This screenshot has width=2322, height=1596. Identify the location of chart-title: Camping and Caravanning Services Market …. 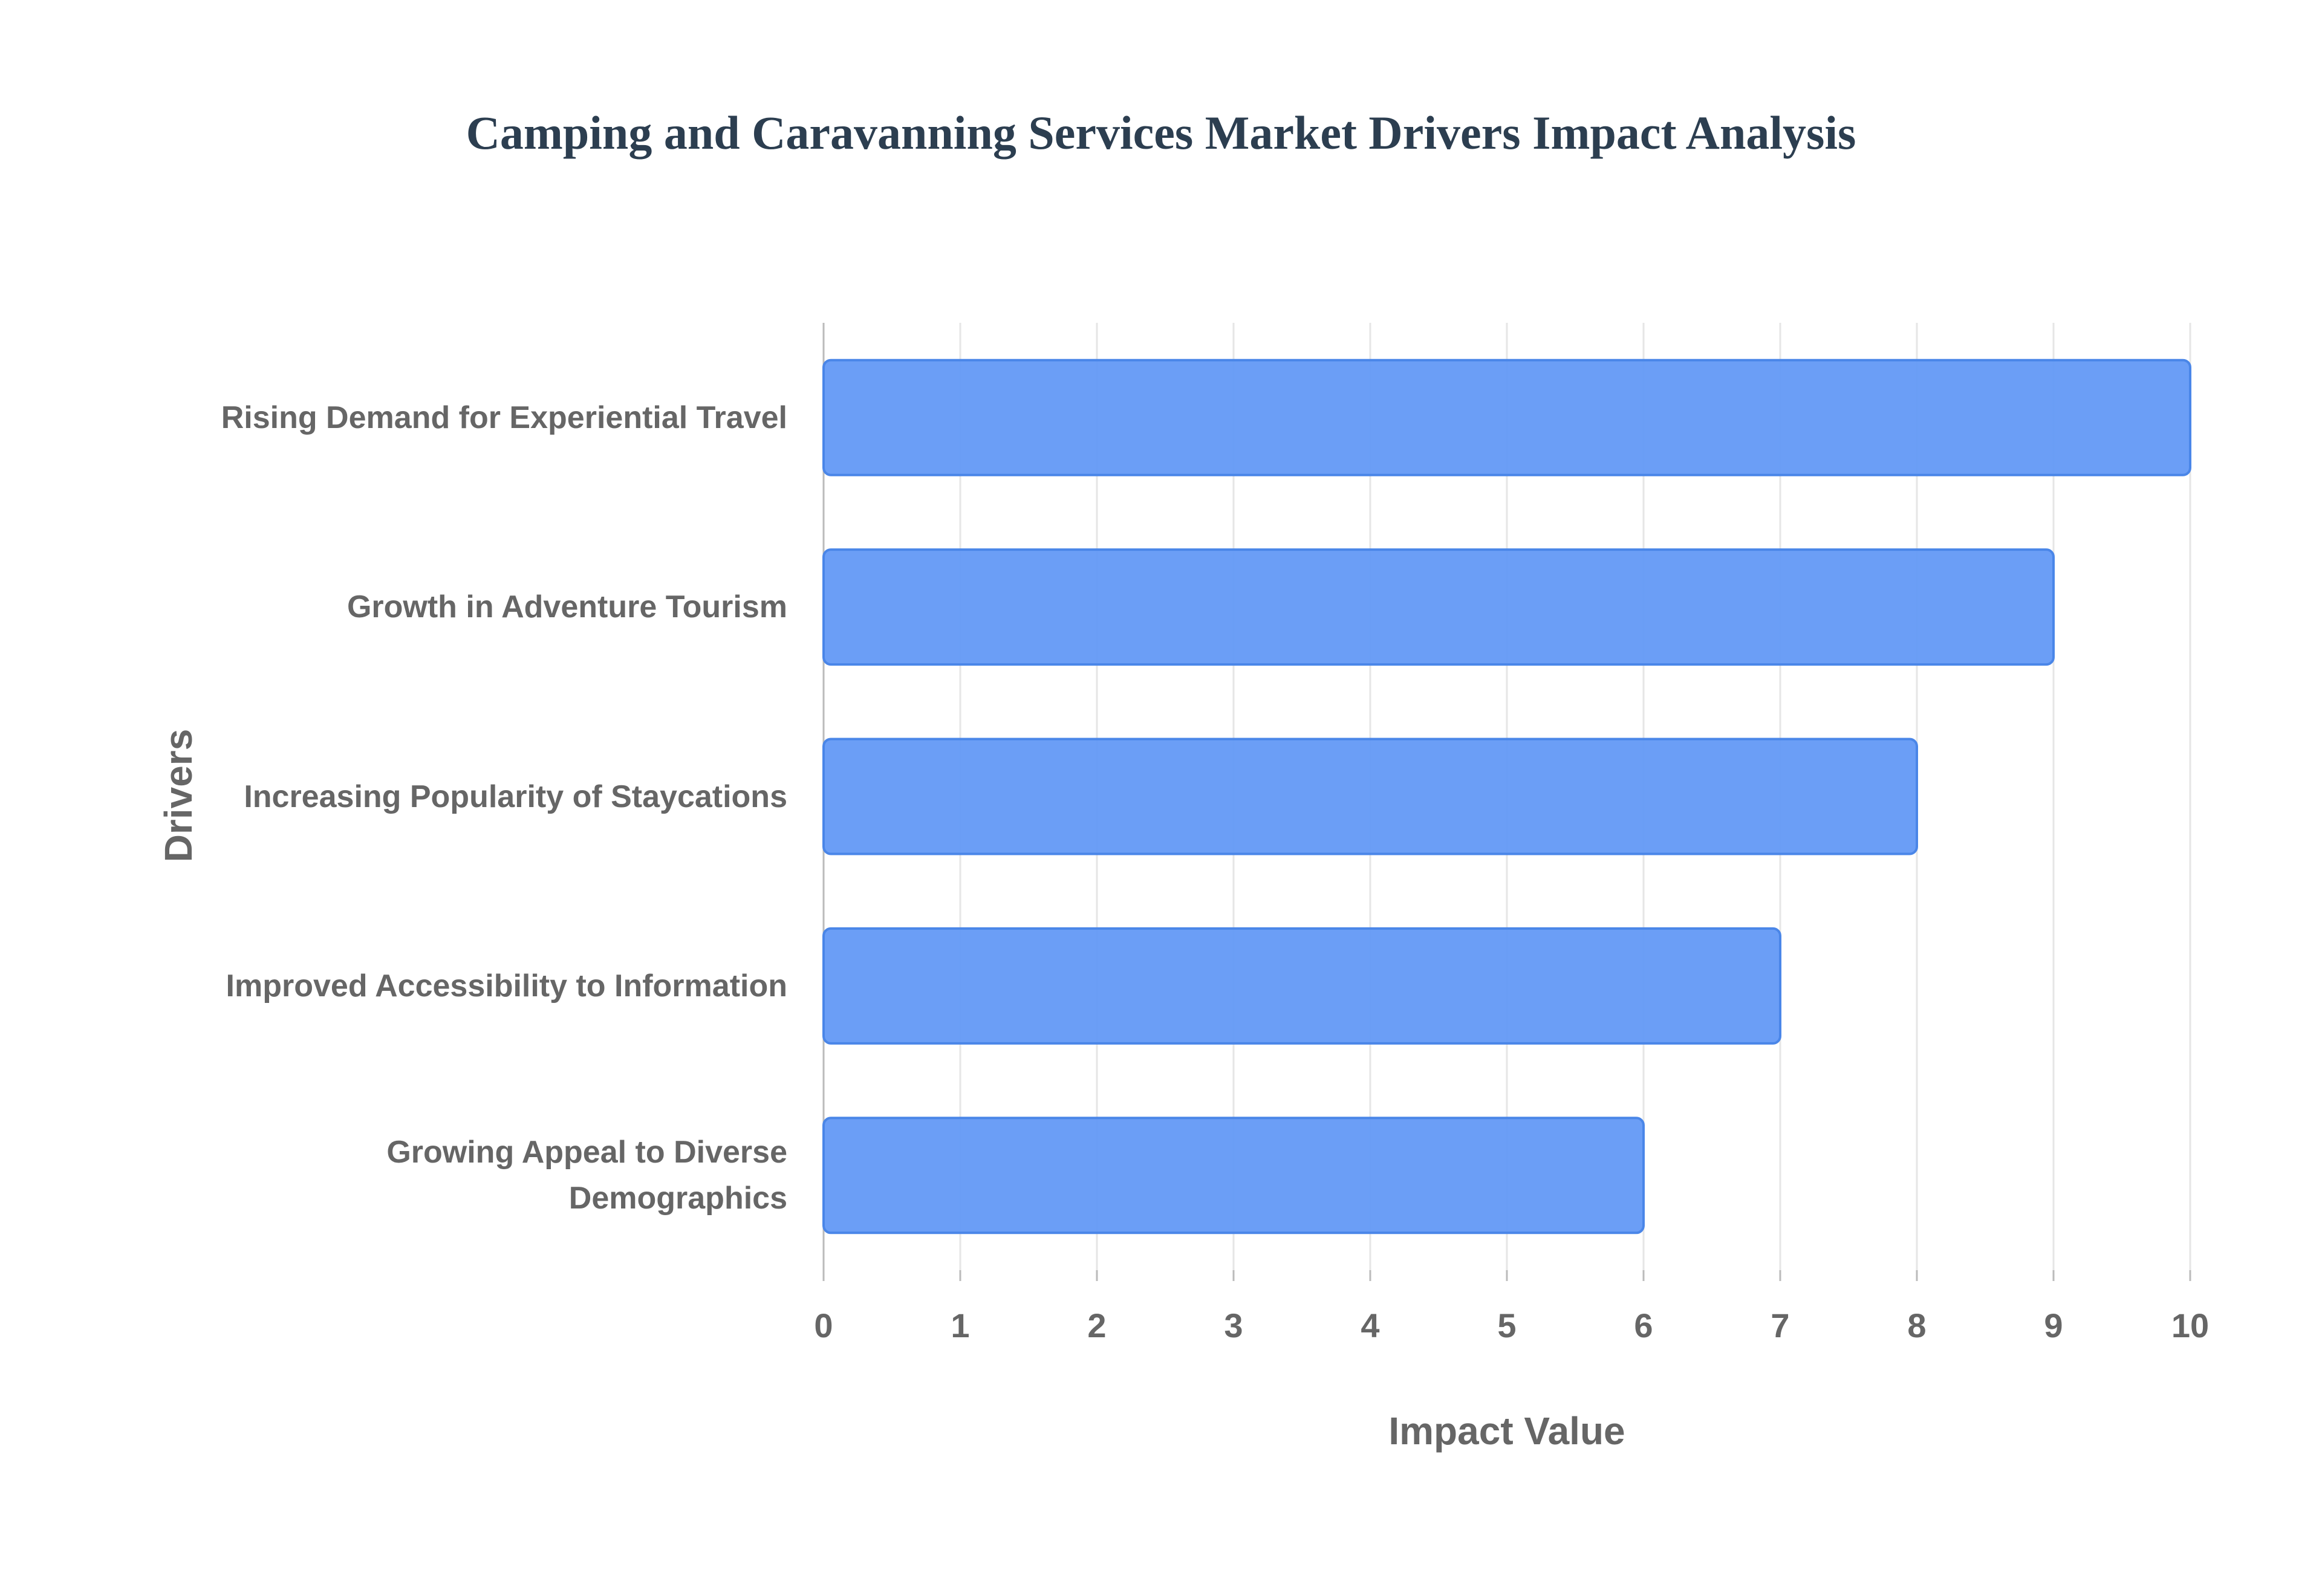
(1161, 132).